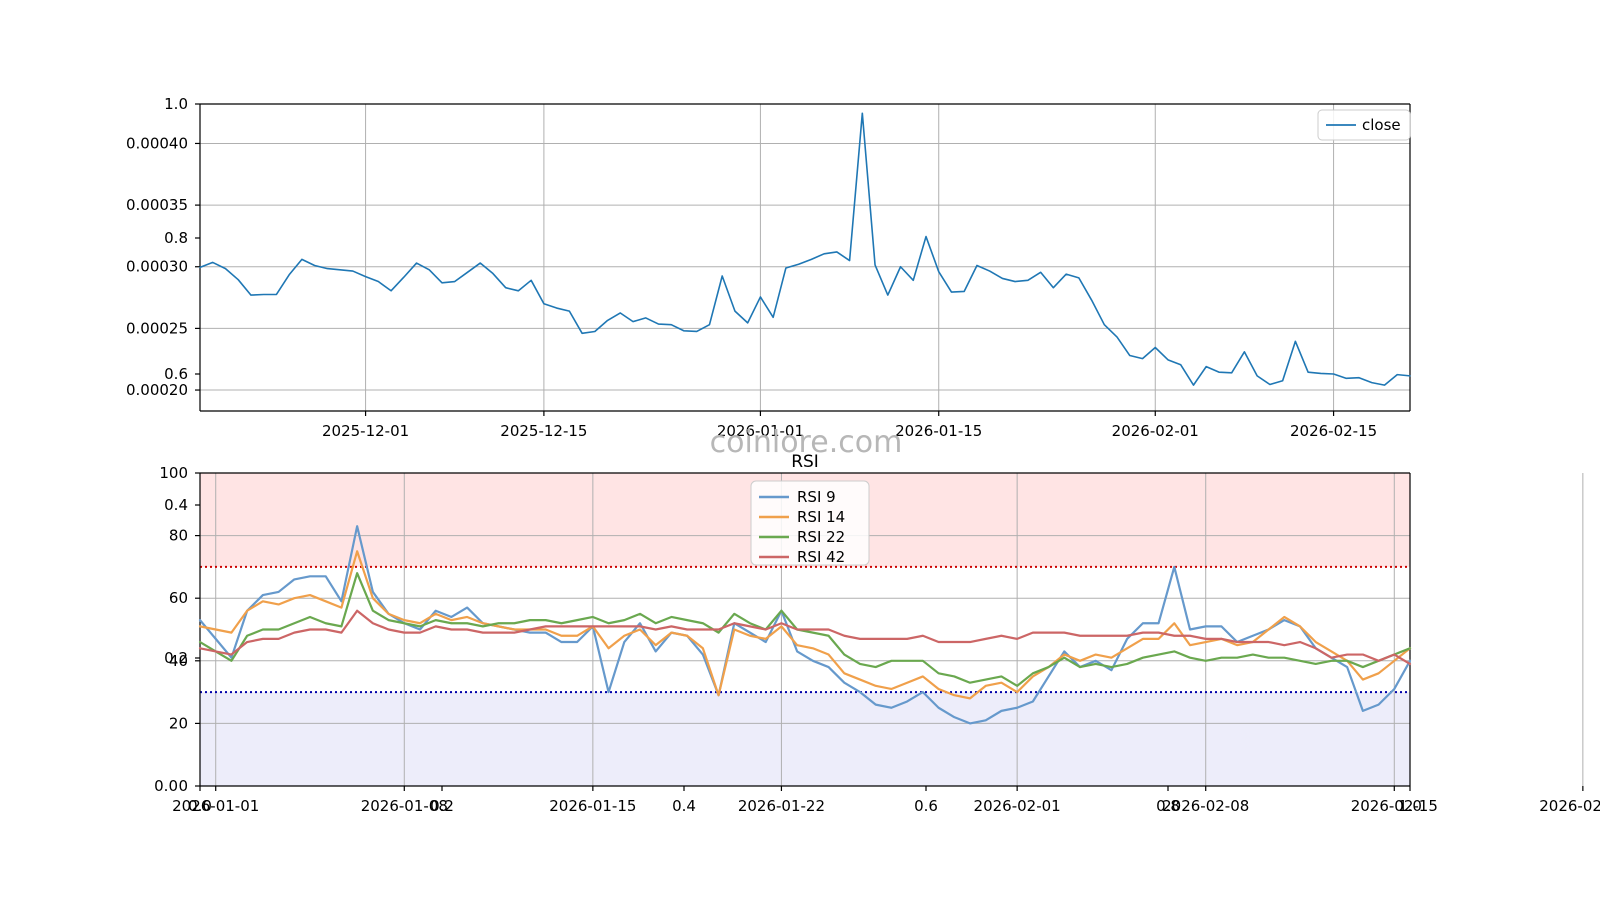 The width and height of the screenshot is (1600, 900). What do you see at coordinates (173, 473) in the screenshot?
I see `rsi-ytick-0: 100` at bounding box center [173, 473].